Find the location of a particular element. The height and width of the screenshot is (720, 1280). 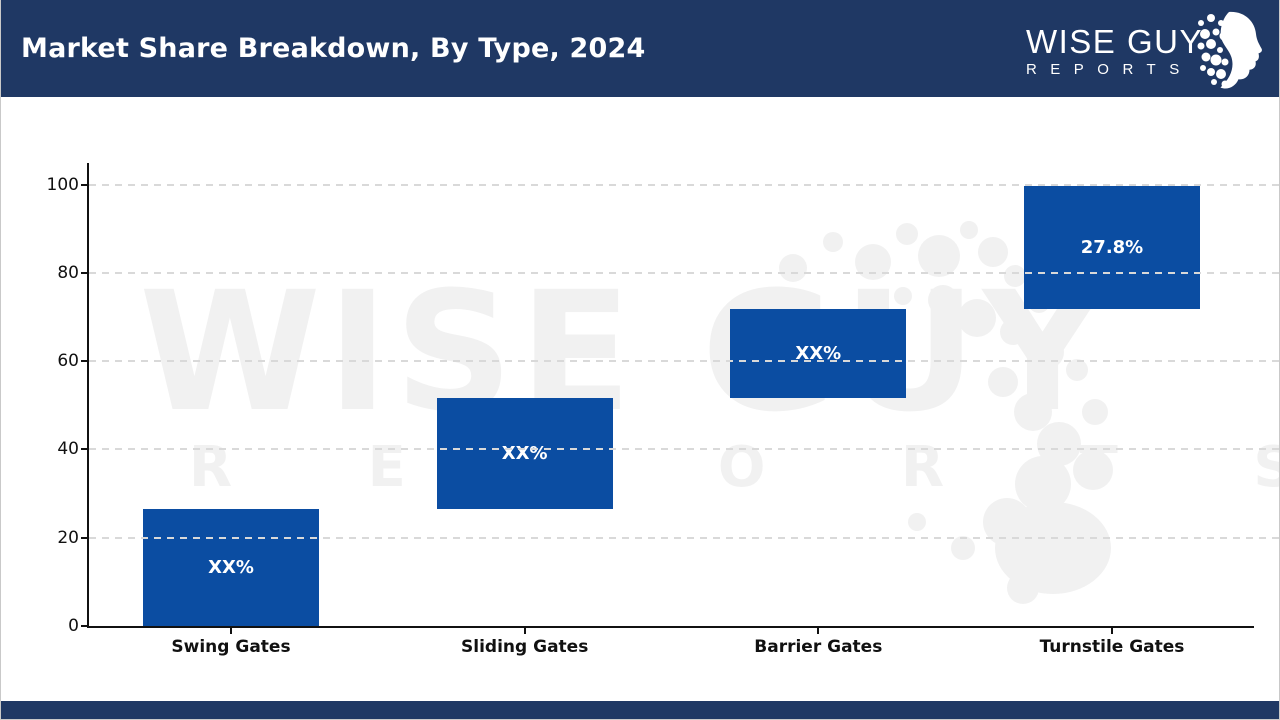

bar-sliding-gates: XX% is located at coordinates (524, 453).